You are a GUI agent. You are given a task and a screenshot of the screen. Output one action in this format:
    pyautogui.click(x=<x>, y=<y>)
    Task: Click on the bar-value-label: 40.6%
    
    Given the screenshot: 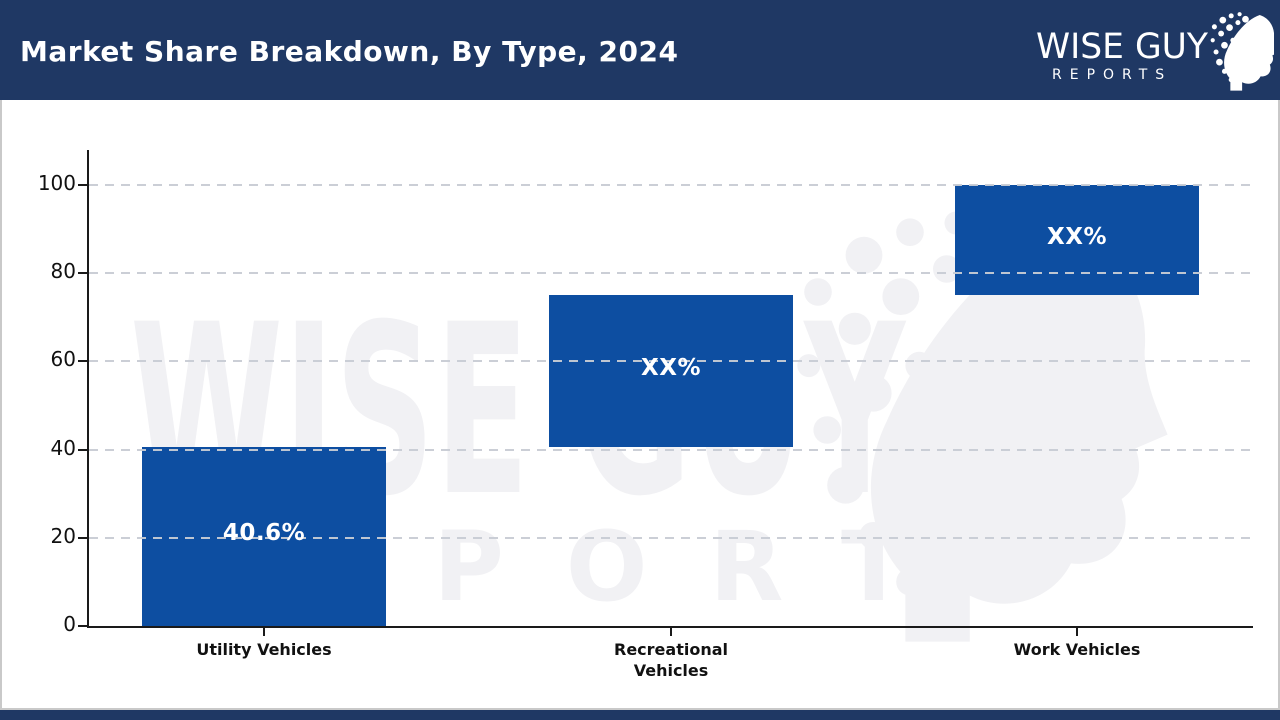 What is the action you would take?
    pyautogui.click(x=264, y=533)
    